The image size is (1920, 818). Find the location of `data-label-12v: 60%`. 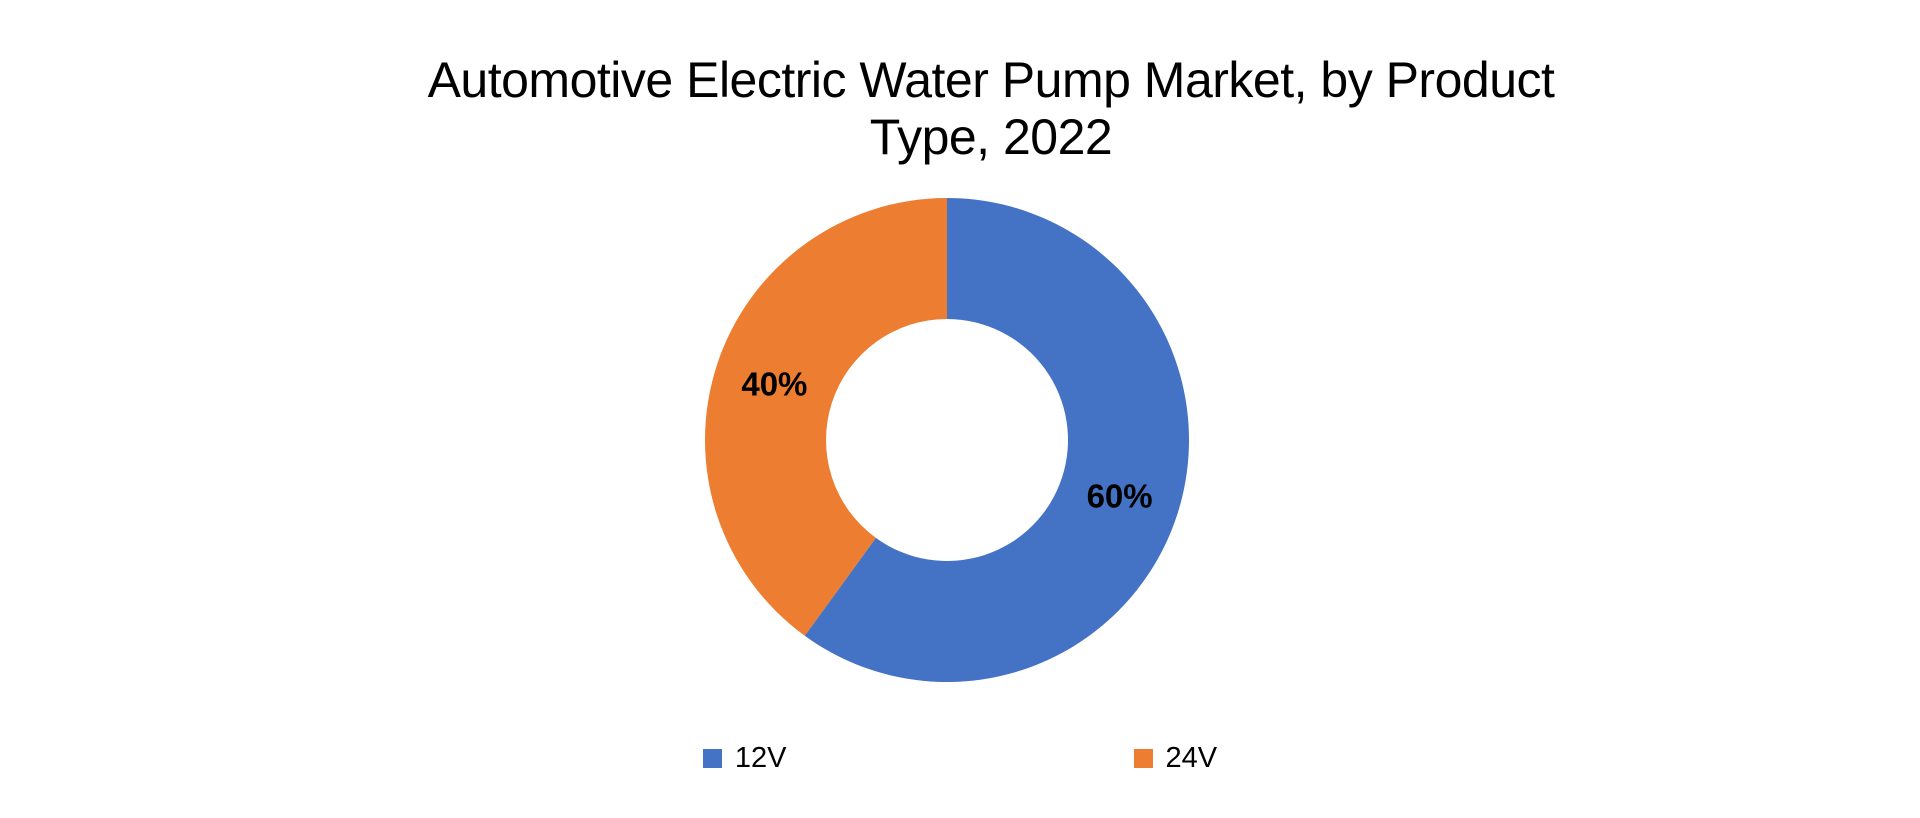

data-label-12v: 60% is located at coordinates (1120, 496).